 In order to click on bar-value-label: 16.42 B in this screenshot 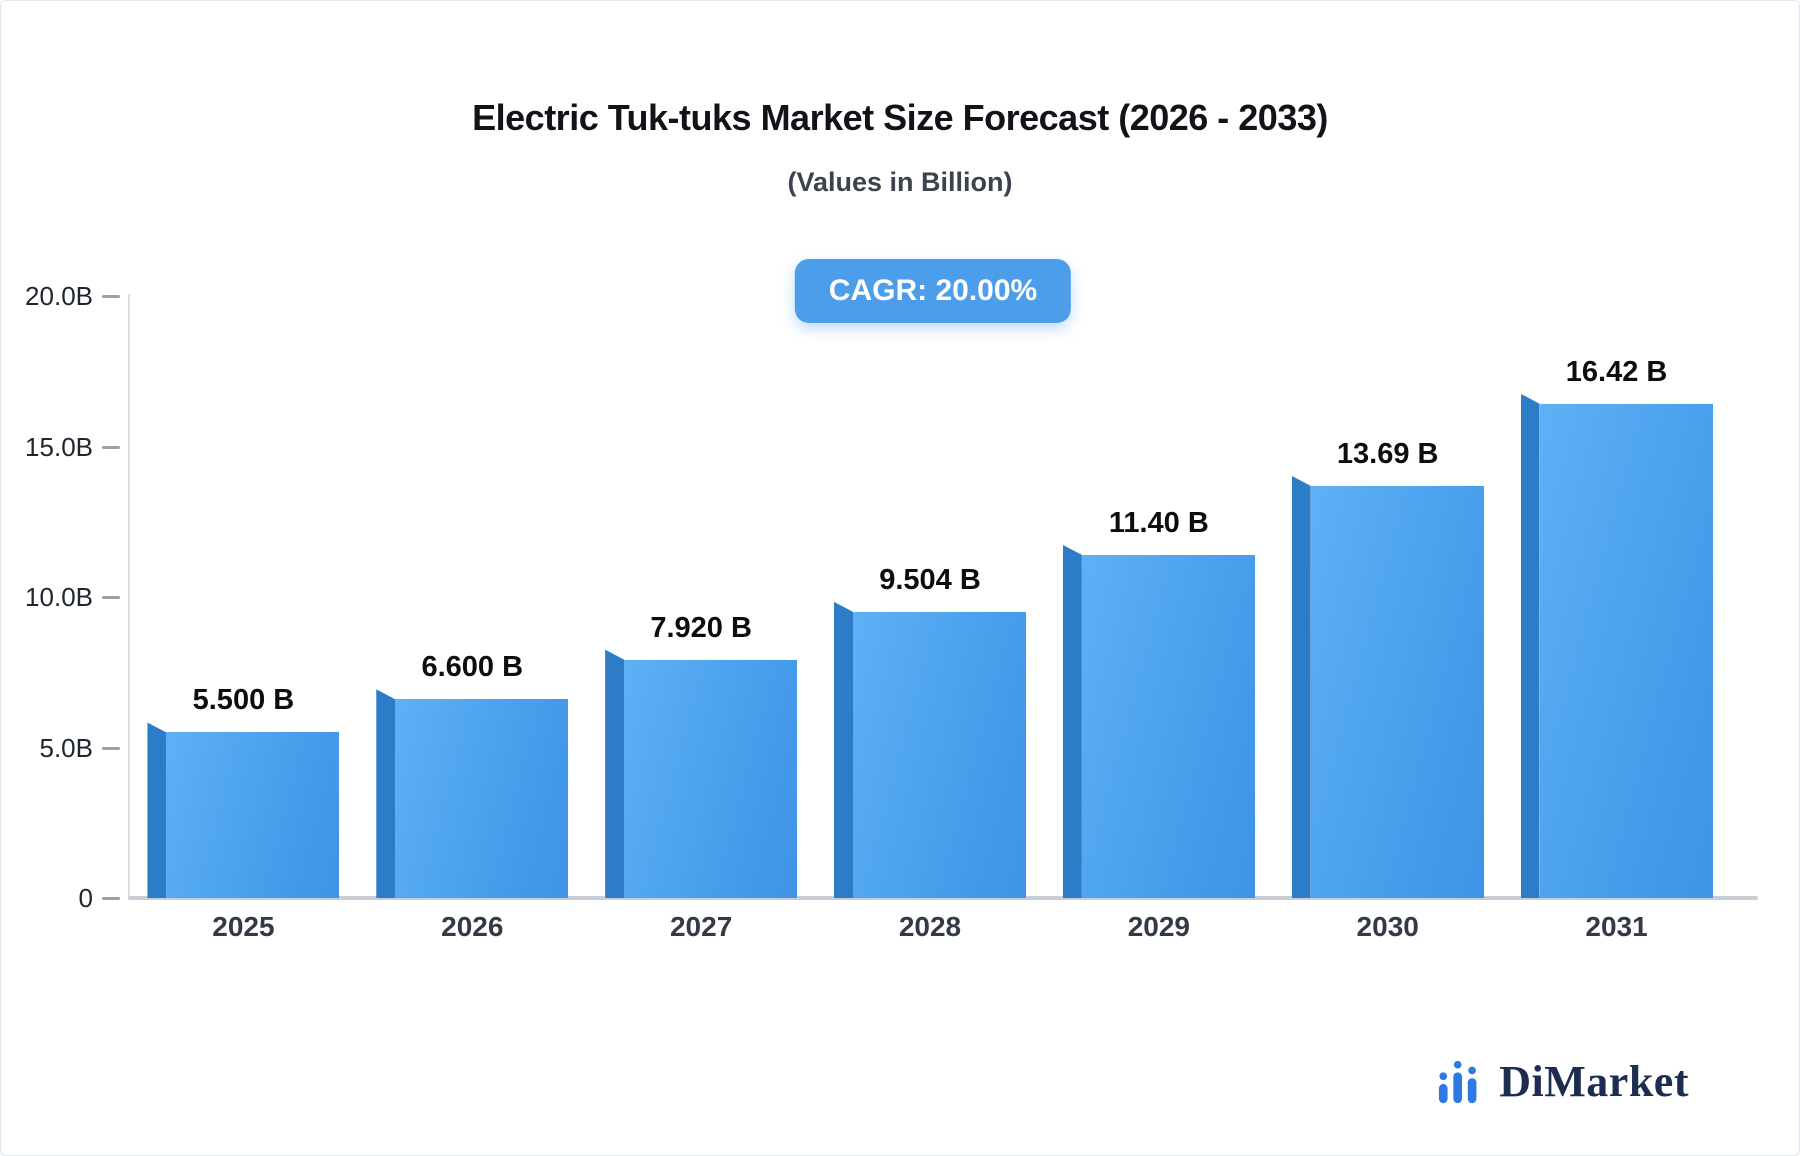, I will do `click(1616, 371)`.